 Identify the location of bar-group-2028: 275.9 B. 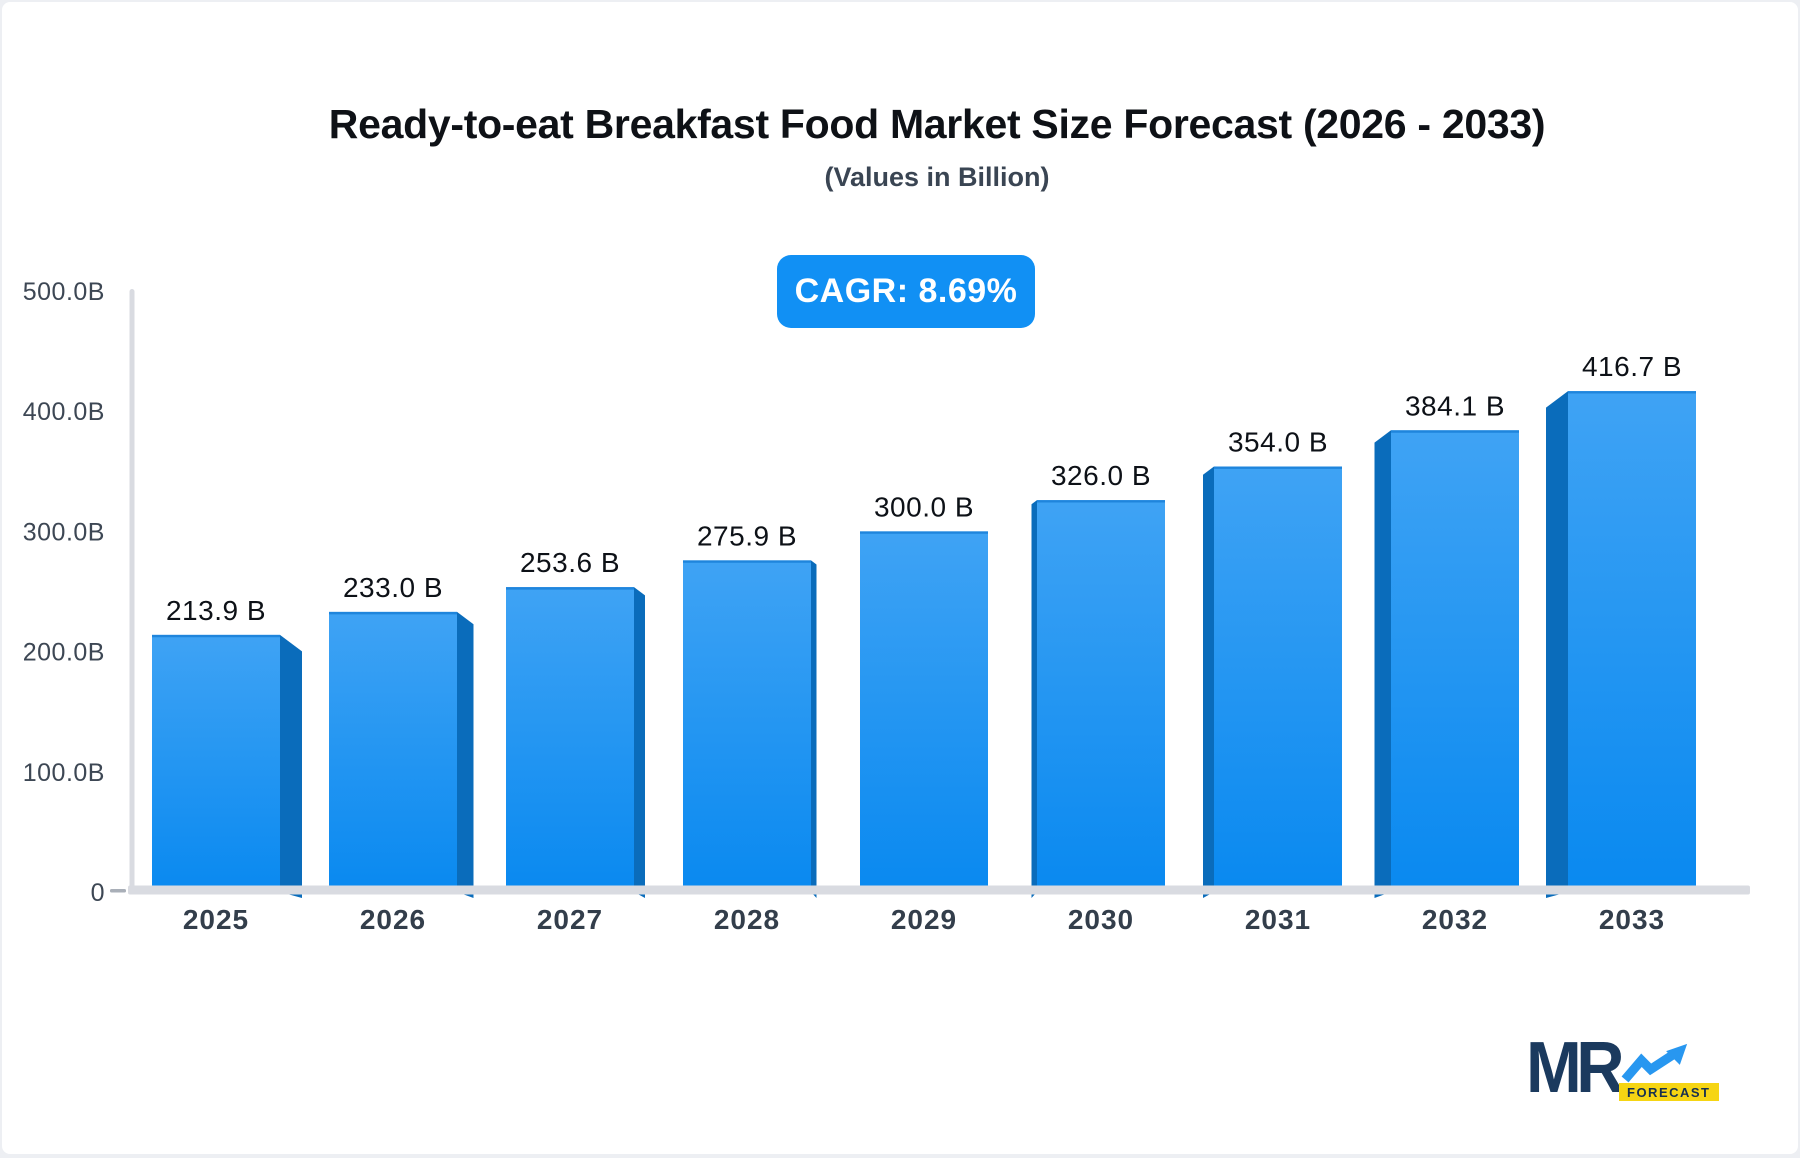
(750, 709).